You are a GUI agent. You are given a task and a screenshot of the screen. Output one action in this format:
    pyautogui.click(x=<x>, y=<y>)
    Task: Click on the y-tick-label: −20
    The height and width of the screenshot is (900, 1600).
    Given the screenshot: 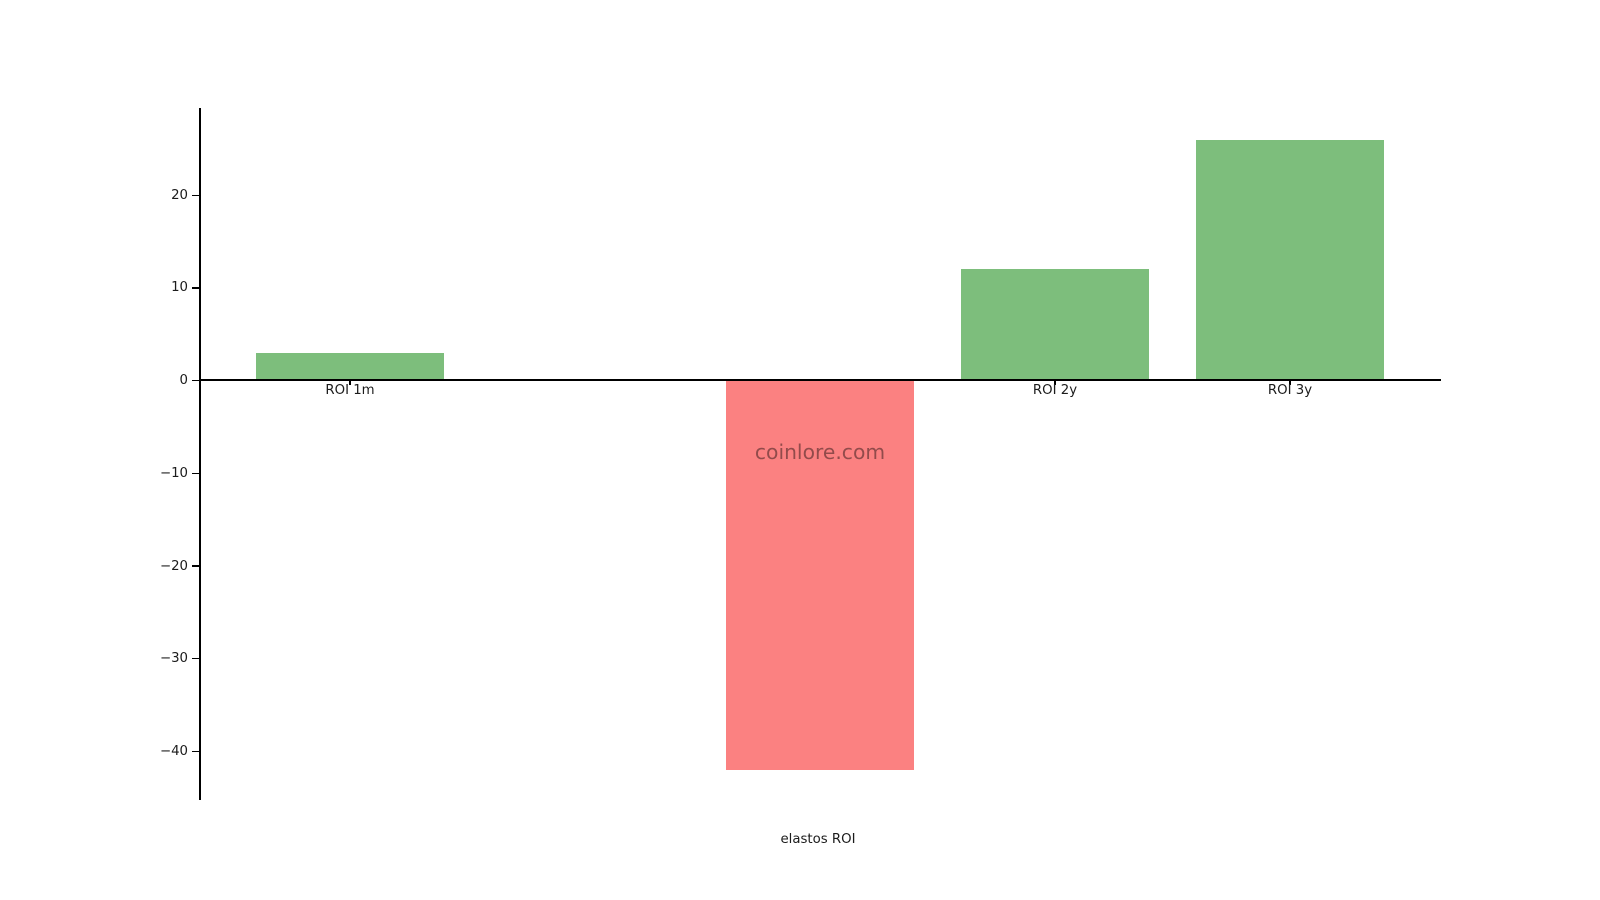 What is the action you would take?
    pyautogui.click(x=173, y=566)
    